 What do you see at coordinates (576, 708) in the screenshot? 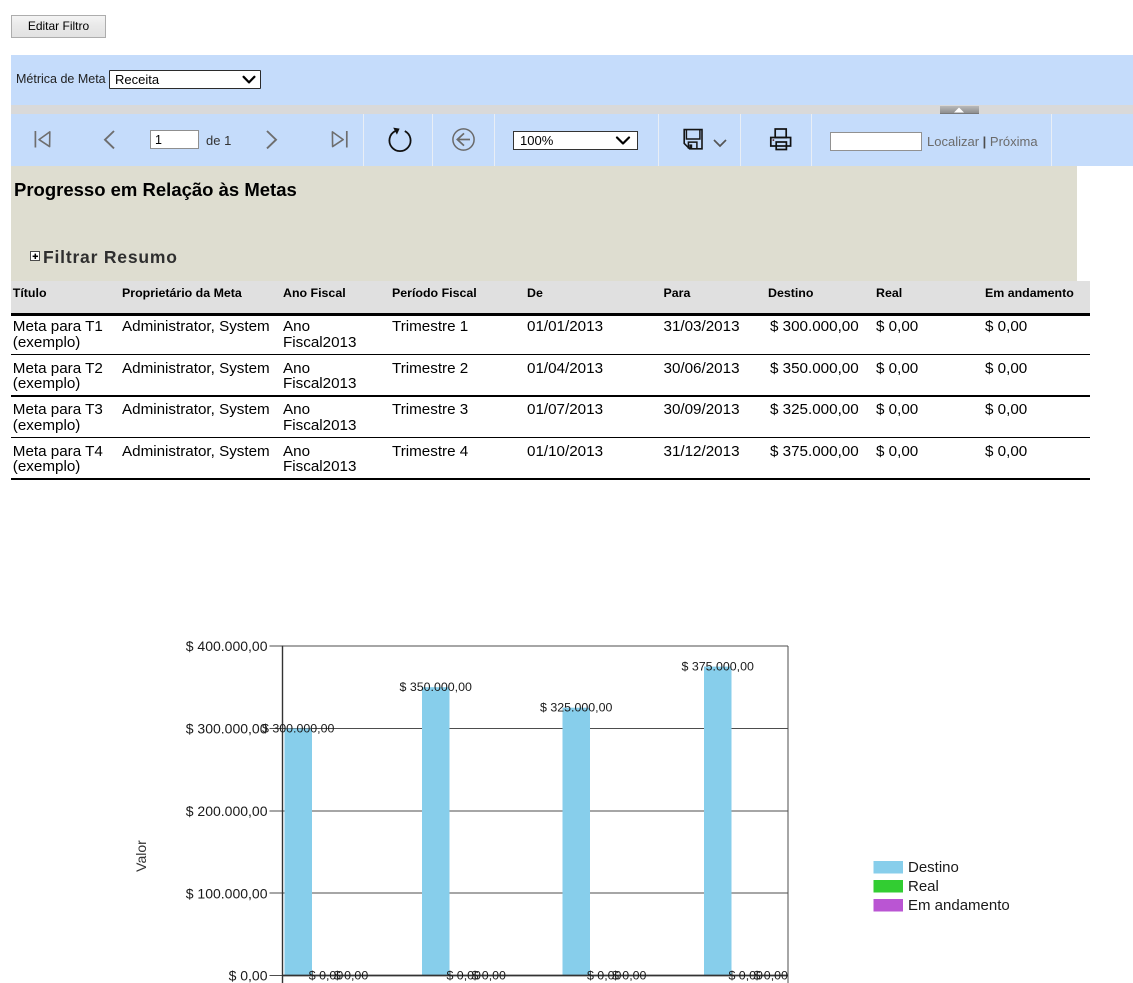
I see `svg-text: $ 325.000,00` at bounding box center [576, 708].